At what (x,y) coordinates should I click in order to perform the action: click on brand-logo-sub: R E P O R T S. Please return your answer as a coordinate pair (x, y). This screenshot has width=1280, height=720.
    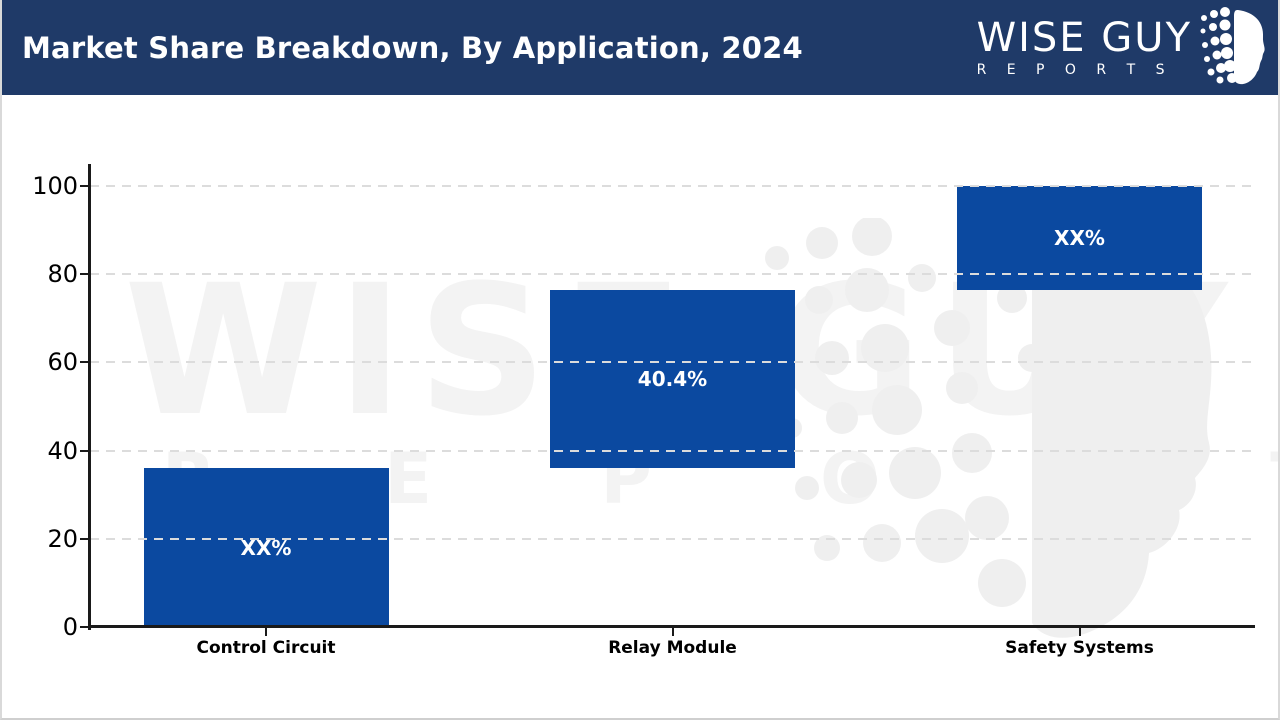
    Looking at the image, I should click on (1074, 70).